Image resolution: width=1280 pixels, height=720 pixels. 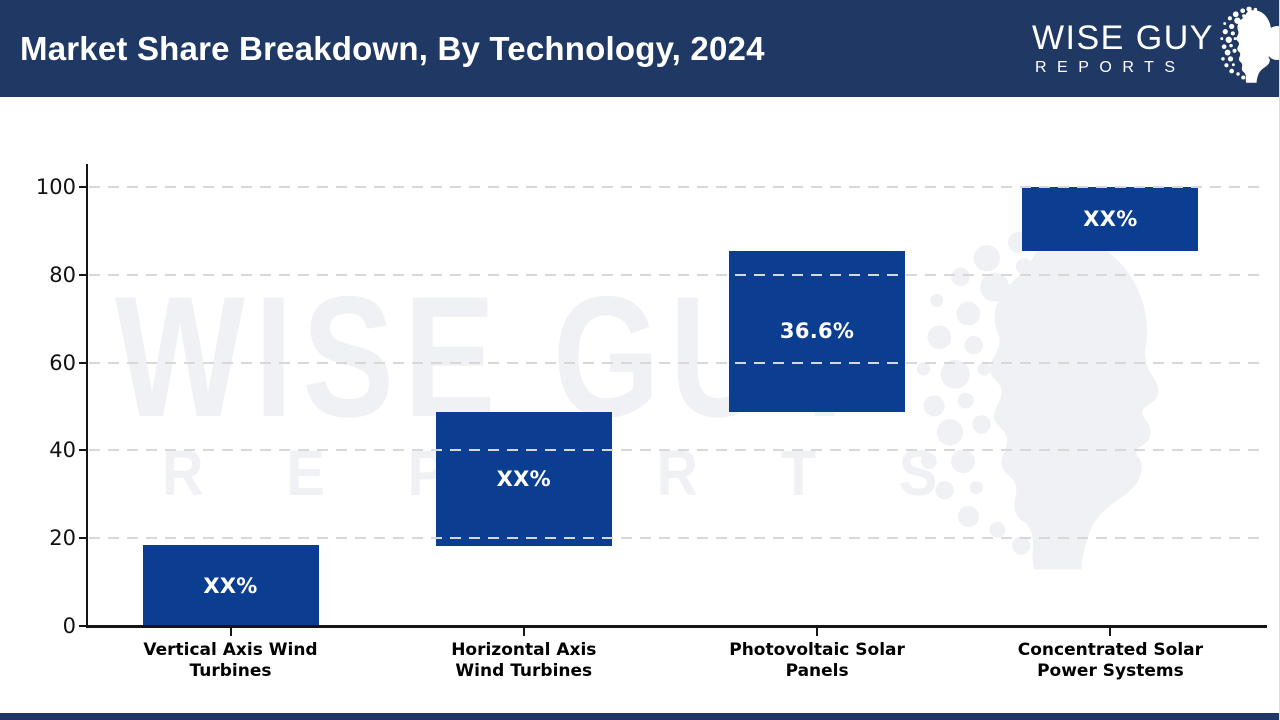 I want to click on y-tick-label: 60, so click(x=62, y=362).